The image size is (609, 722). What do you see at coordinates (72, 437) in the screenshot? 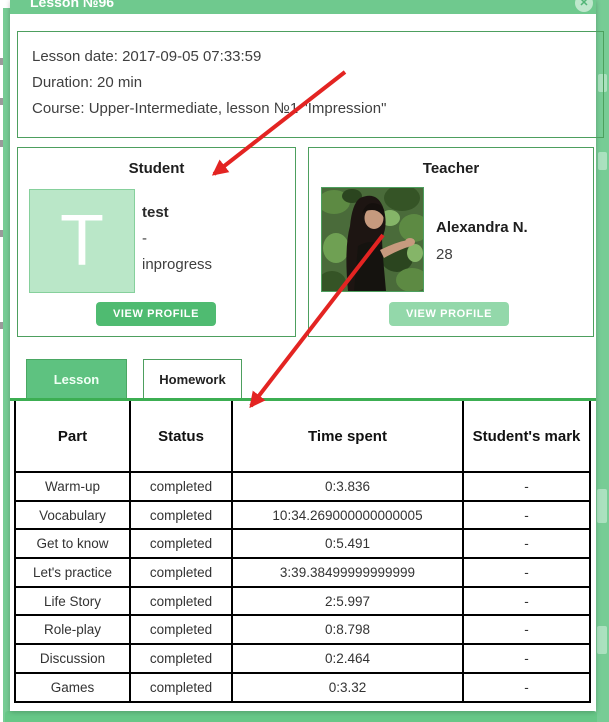
I see `column-header-part: Part` at bounding box center [72, 437].